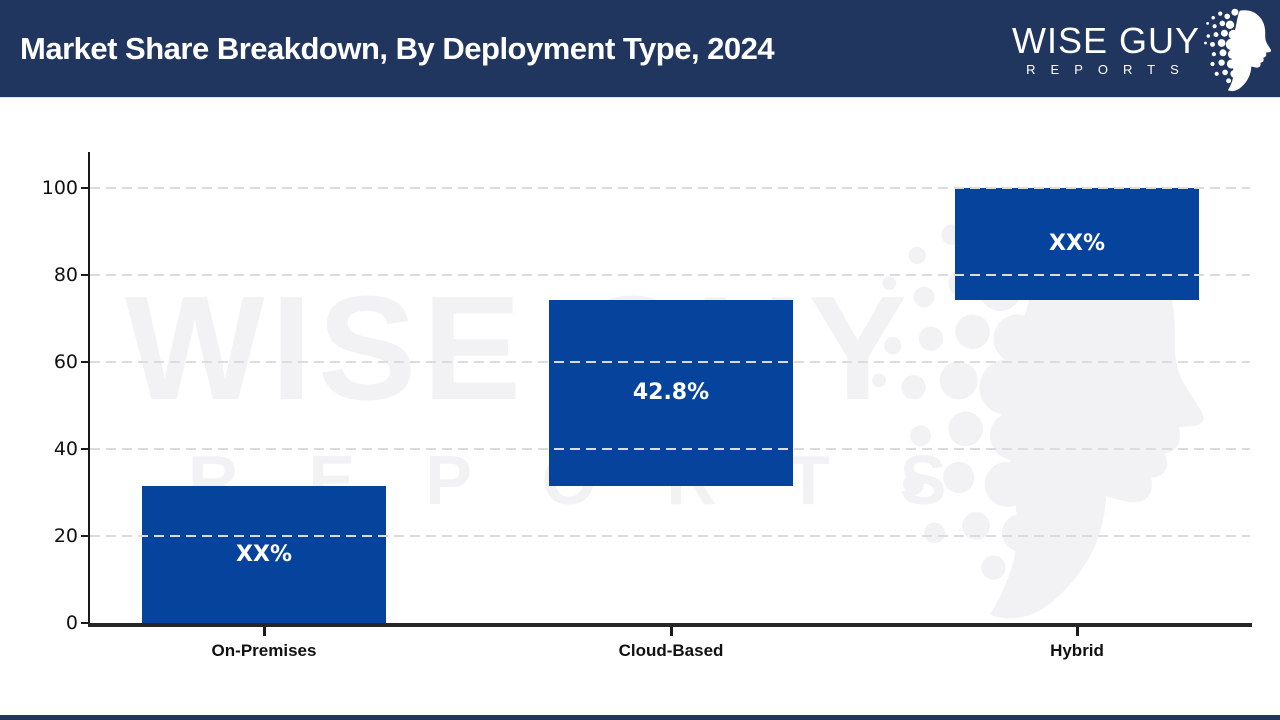 The height and width of the screenshot is (720, 1280). Describe the element at coordinates (65, 536) in the screenshot. I see `y-tick-label: 20` at that location.